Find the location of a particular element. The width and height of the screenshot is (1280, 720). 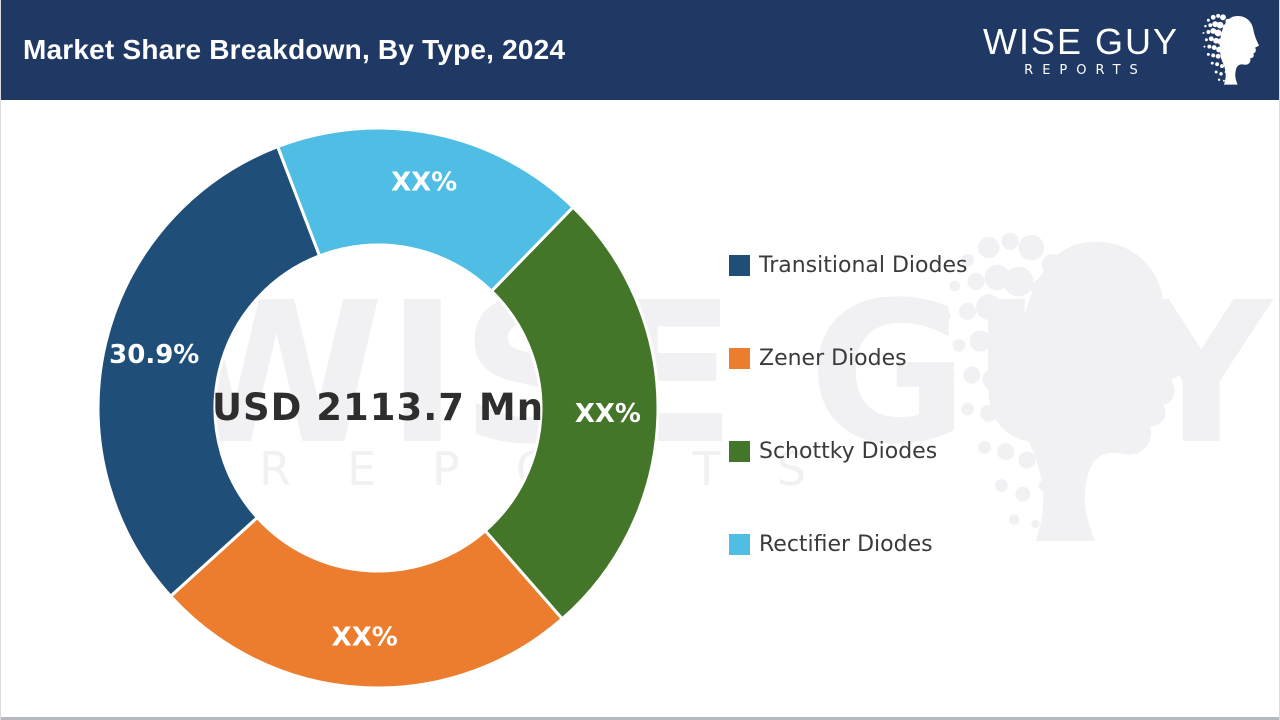

donut-segment-schottky-diodes is located at coordinates (571, 413).